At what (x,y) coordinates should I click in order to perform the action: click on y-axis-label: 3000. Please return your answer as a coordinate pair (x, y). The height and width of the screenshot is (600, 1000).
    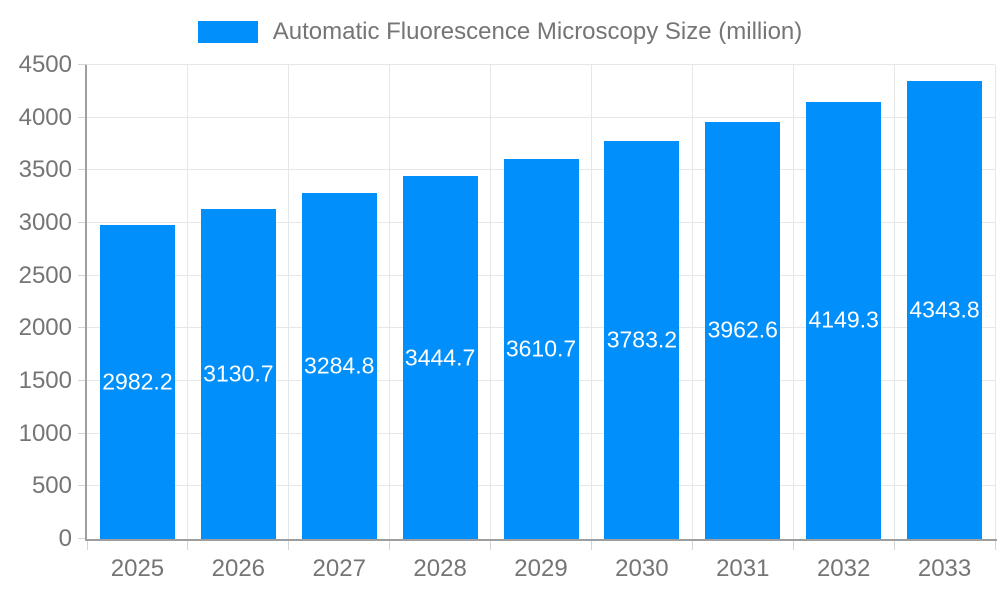
    Looking at the image, I should click on (45, 222).